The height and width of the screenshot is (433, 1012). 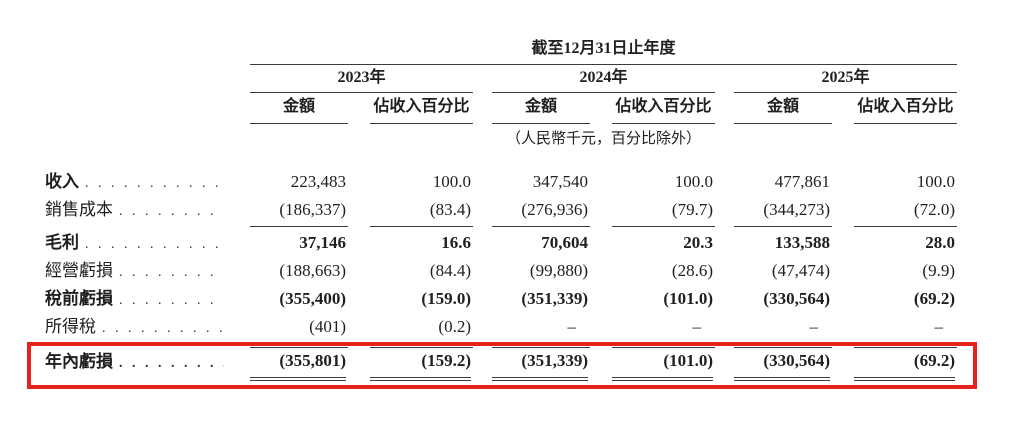 I want to click on col-header-amount-2025: 金額, so click(x=783, y=108).